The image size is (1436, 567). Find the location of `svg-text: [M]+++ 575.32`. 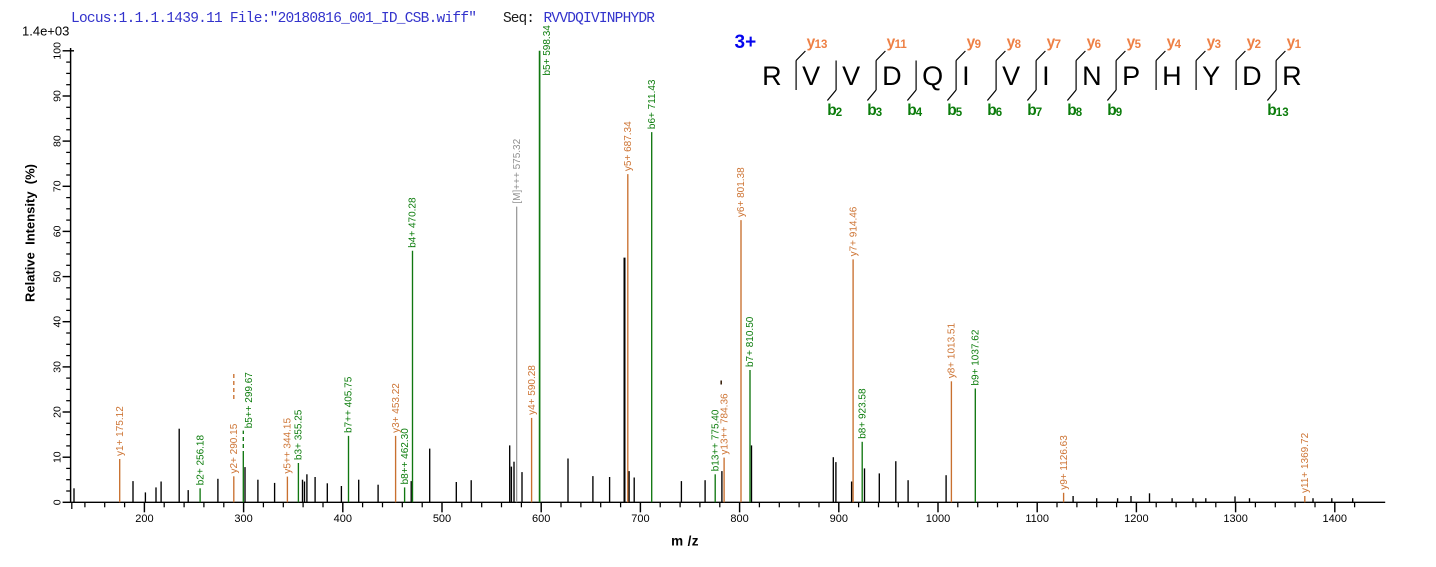

svg-text: [M]+++ 575.32 is located at coordinates (517, 170).